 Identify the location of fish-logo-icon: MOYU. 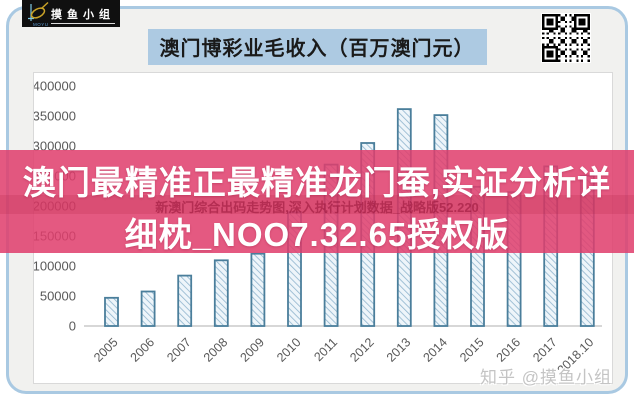
(37, 14).